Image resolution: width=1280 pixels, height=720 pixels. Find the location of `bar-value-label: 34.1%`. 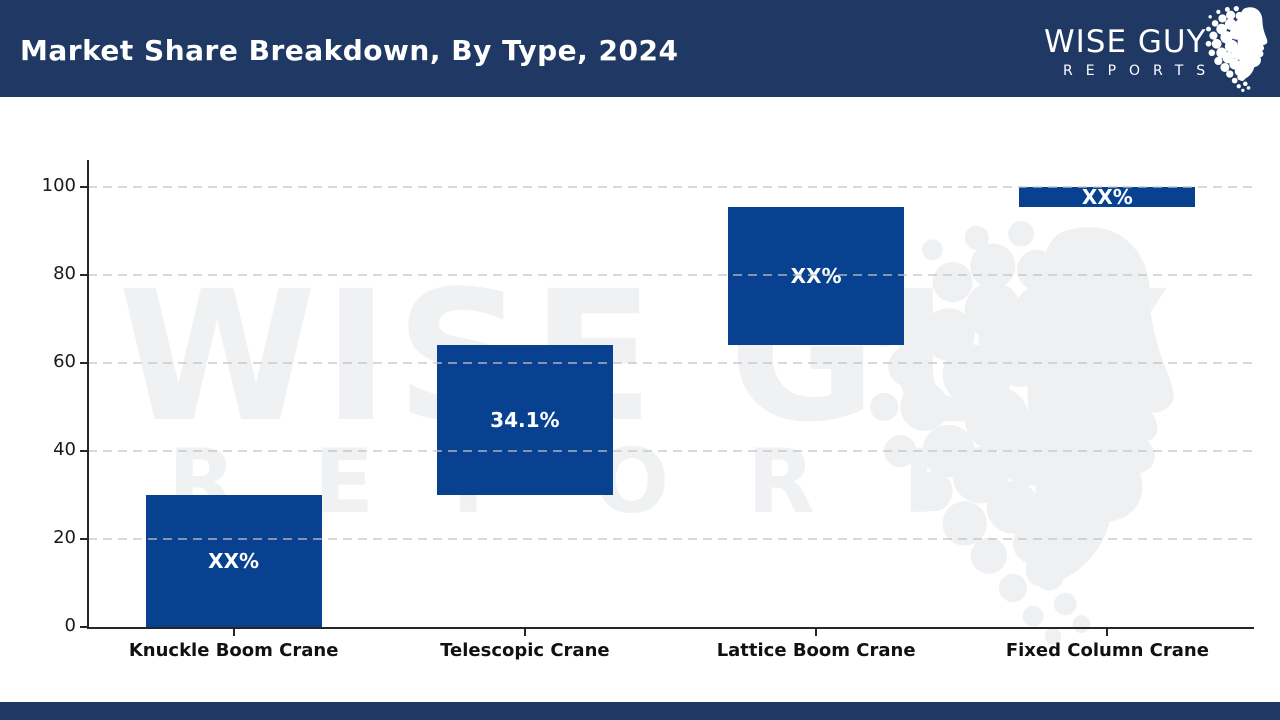

bar-value-label: 34.1% is located at coordinates (525, 419).